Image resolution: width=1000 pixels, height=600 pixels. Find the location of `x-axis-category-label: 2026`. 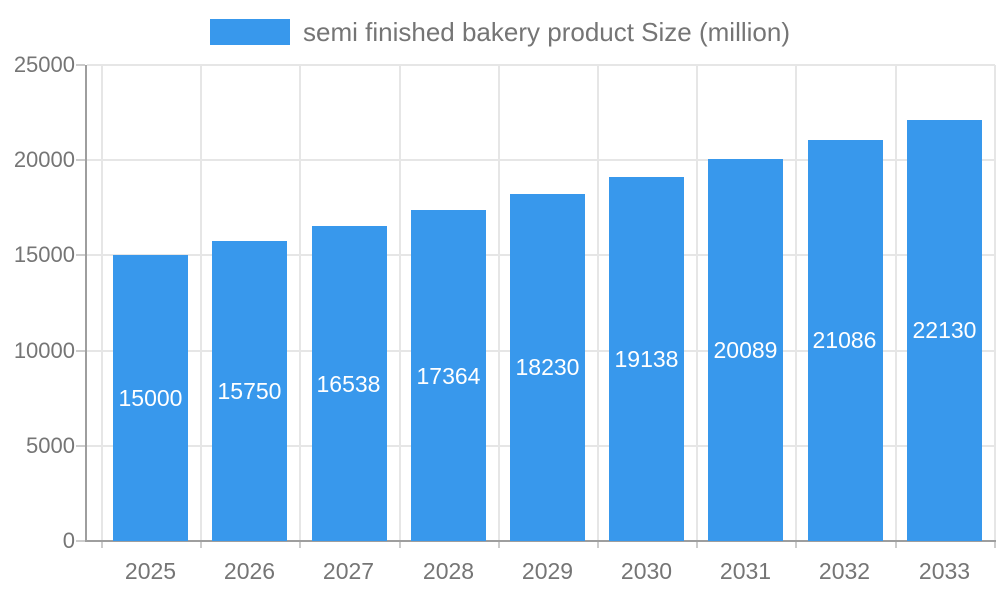

x-axis-category-label: 2026 is located at coordinates (249, 571).